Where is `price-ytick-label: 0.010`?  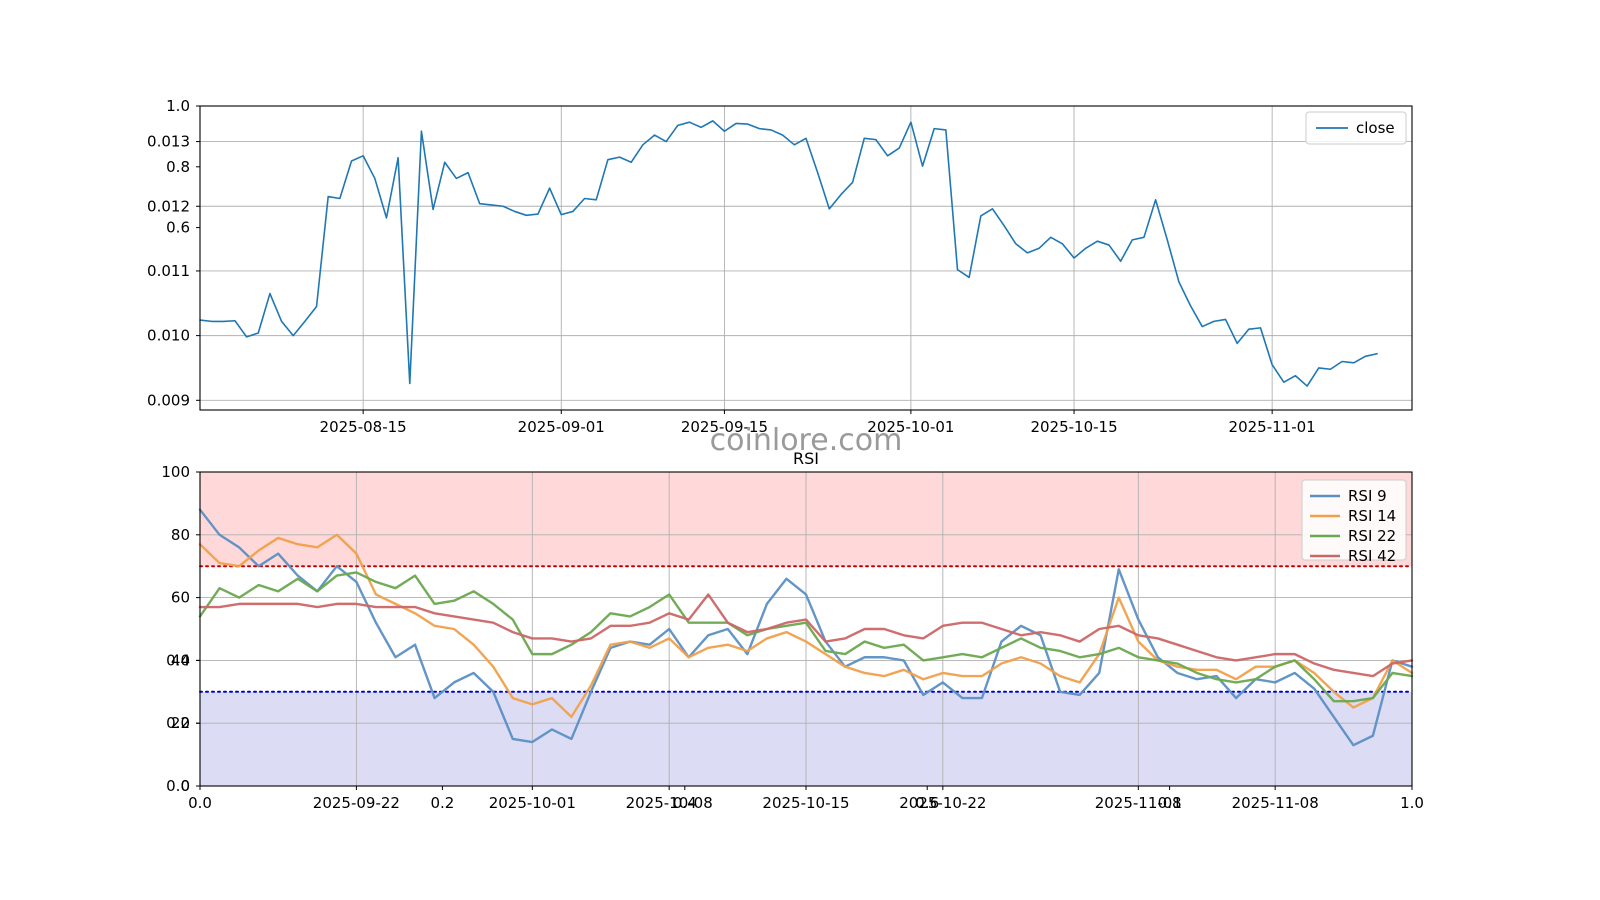
price-ytick-label: 0.010 is located at coordinates (168, 336).